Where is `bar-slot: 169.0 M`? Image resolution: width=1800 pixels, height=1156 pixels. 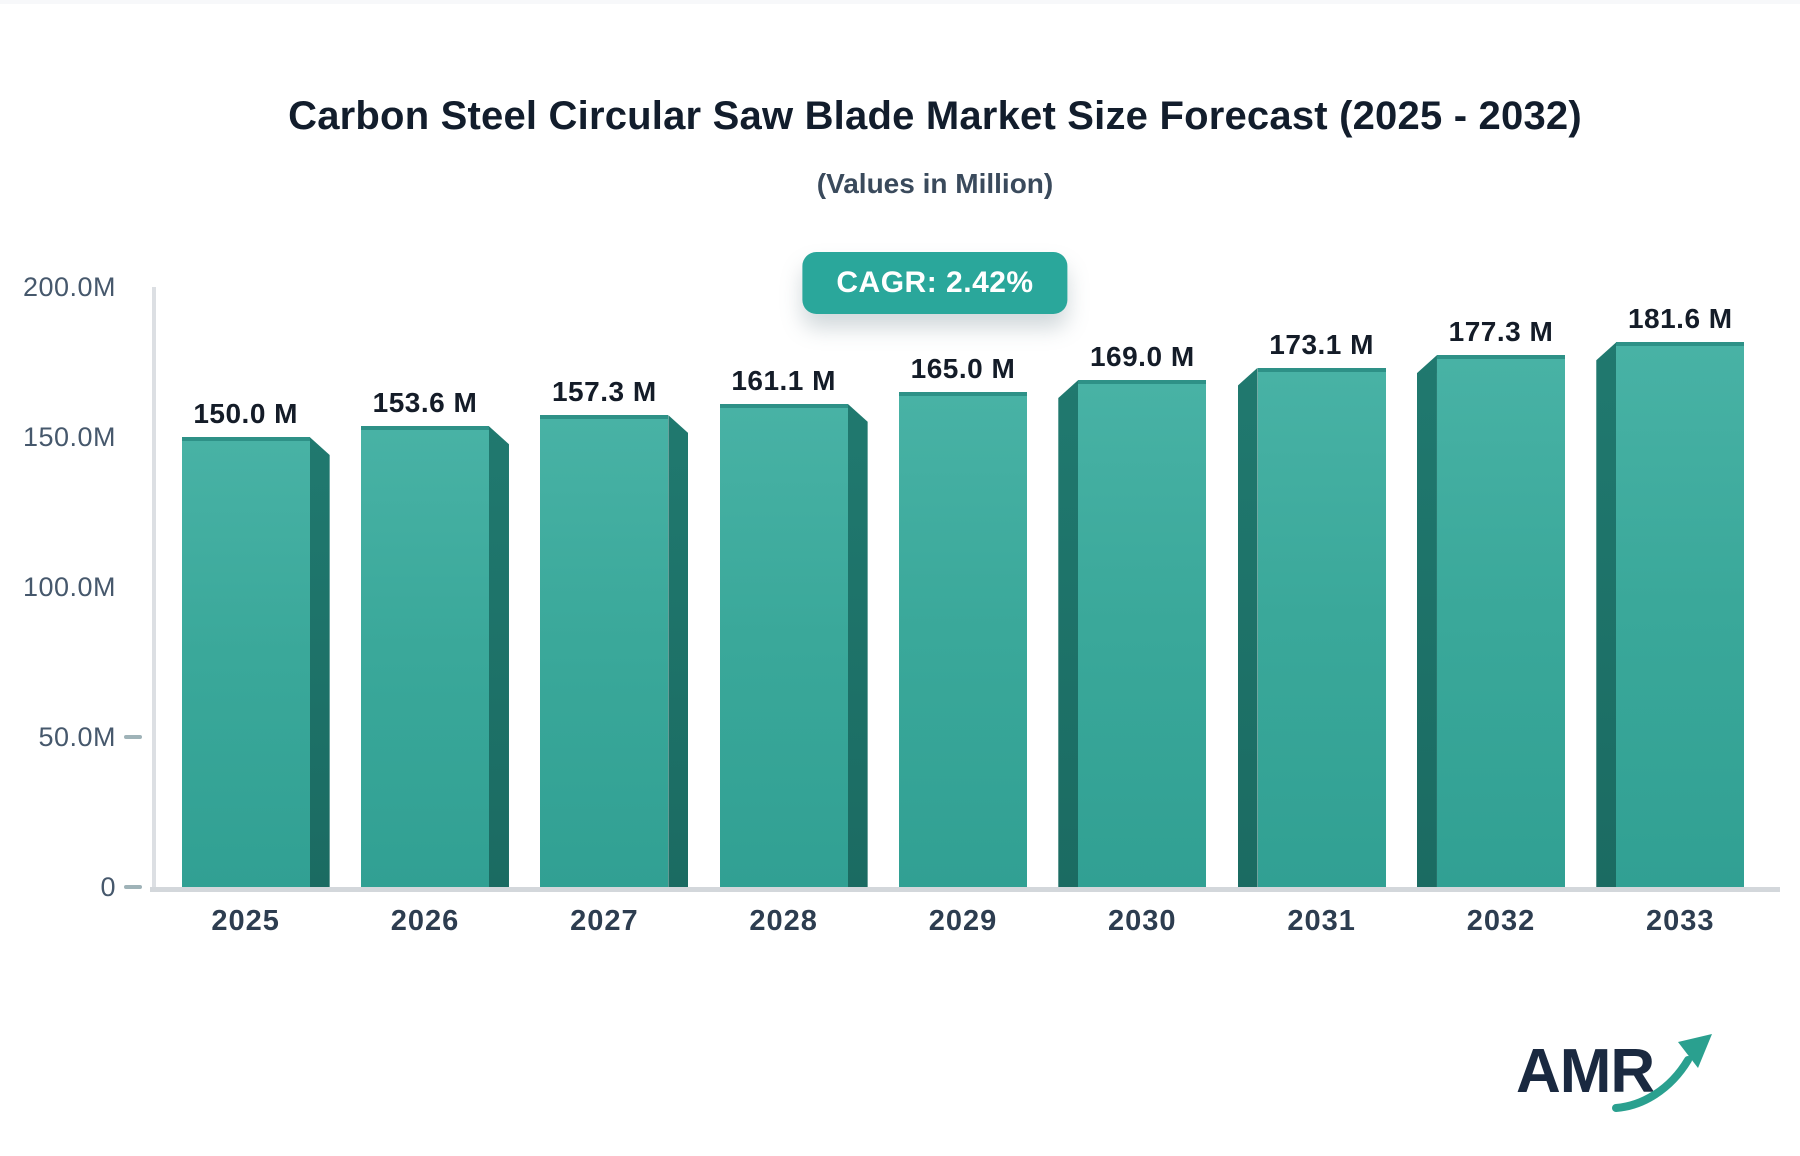 bar-slot: 169.0 M is located at coordinates (1142, 587).